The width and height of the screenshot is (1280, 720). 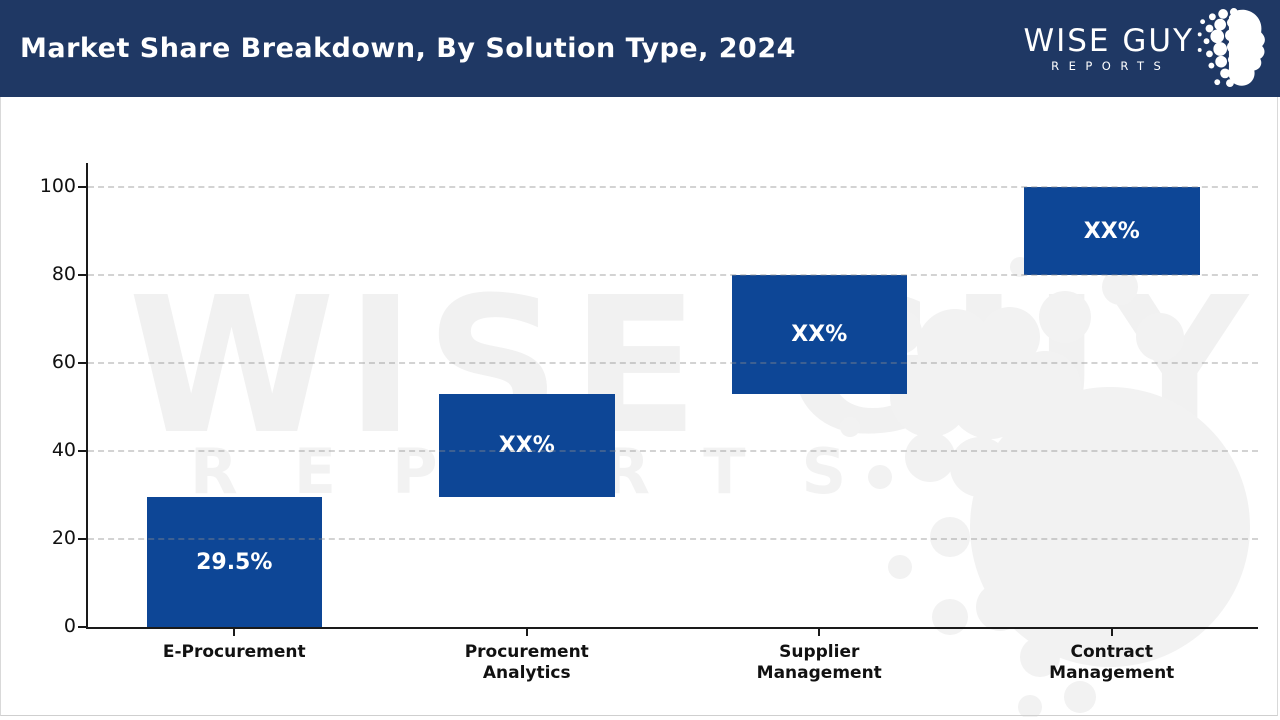 I want to click on logo-name: WISE GUY, so click(x=1108, y=40).